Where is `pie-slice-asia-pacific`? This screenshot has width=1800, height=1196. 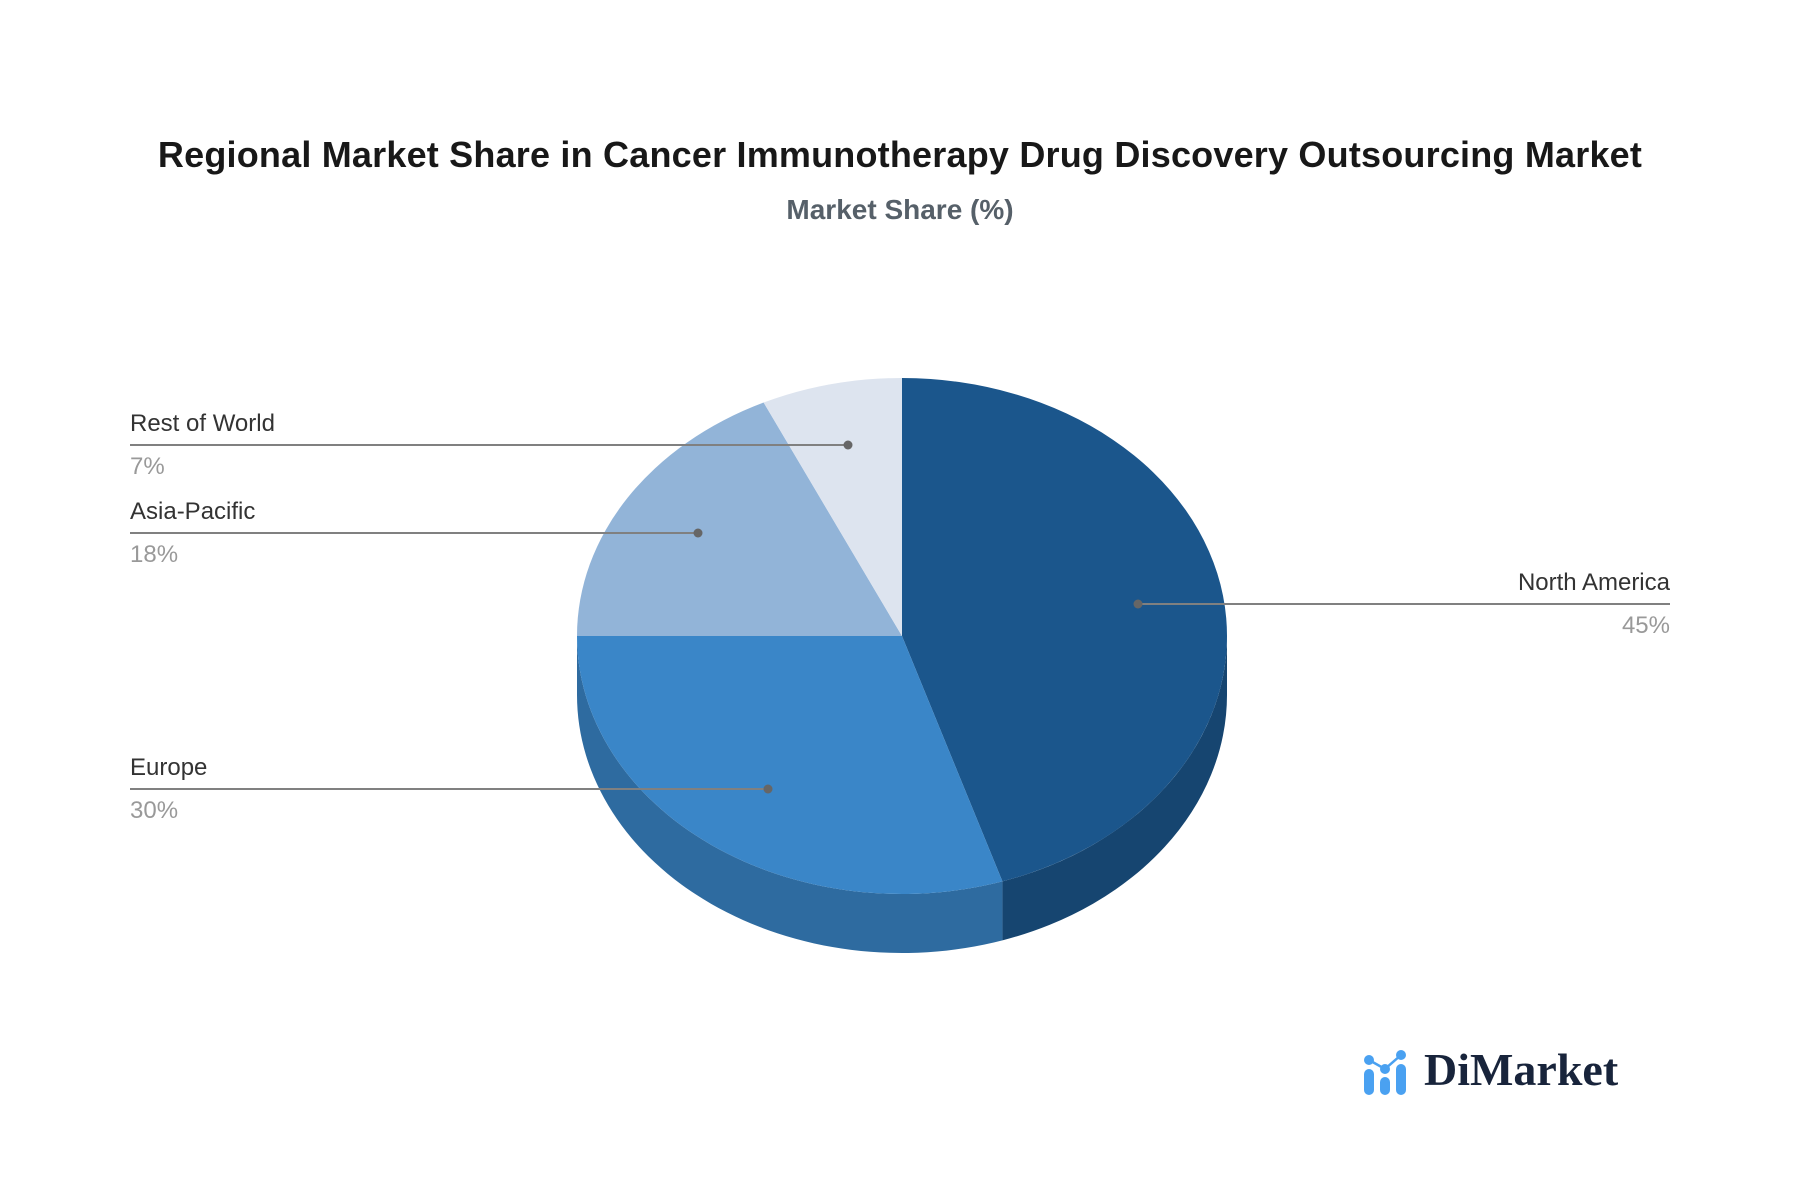 pie-slice-asia-pacific is located at coordinates (739, 519).